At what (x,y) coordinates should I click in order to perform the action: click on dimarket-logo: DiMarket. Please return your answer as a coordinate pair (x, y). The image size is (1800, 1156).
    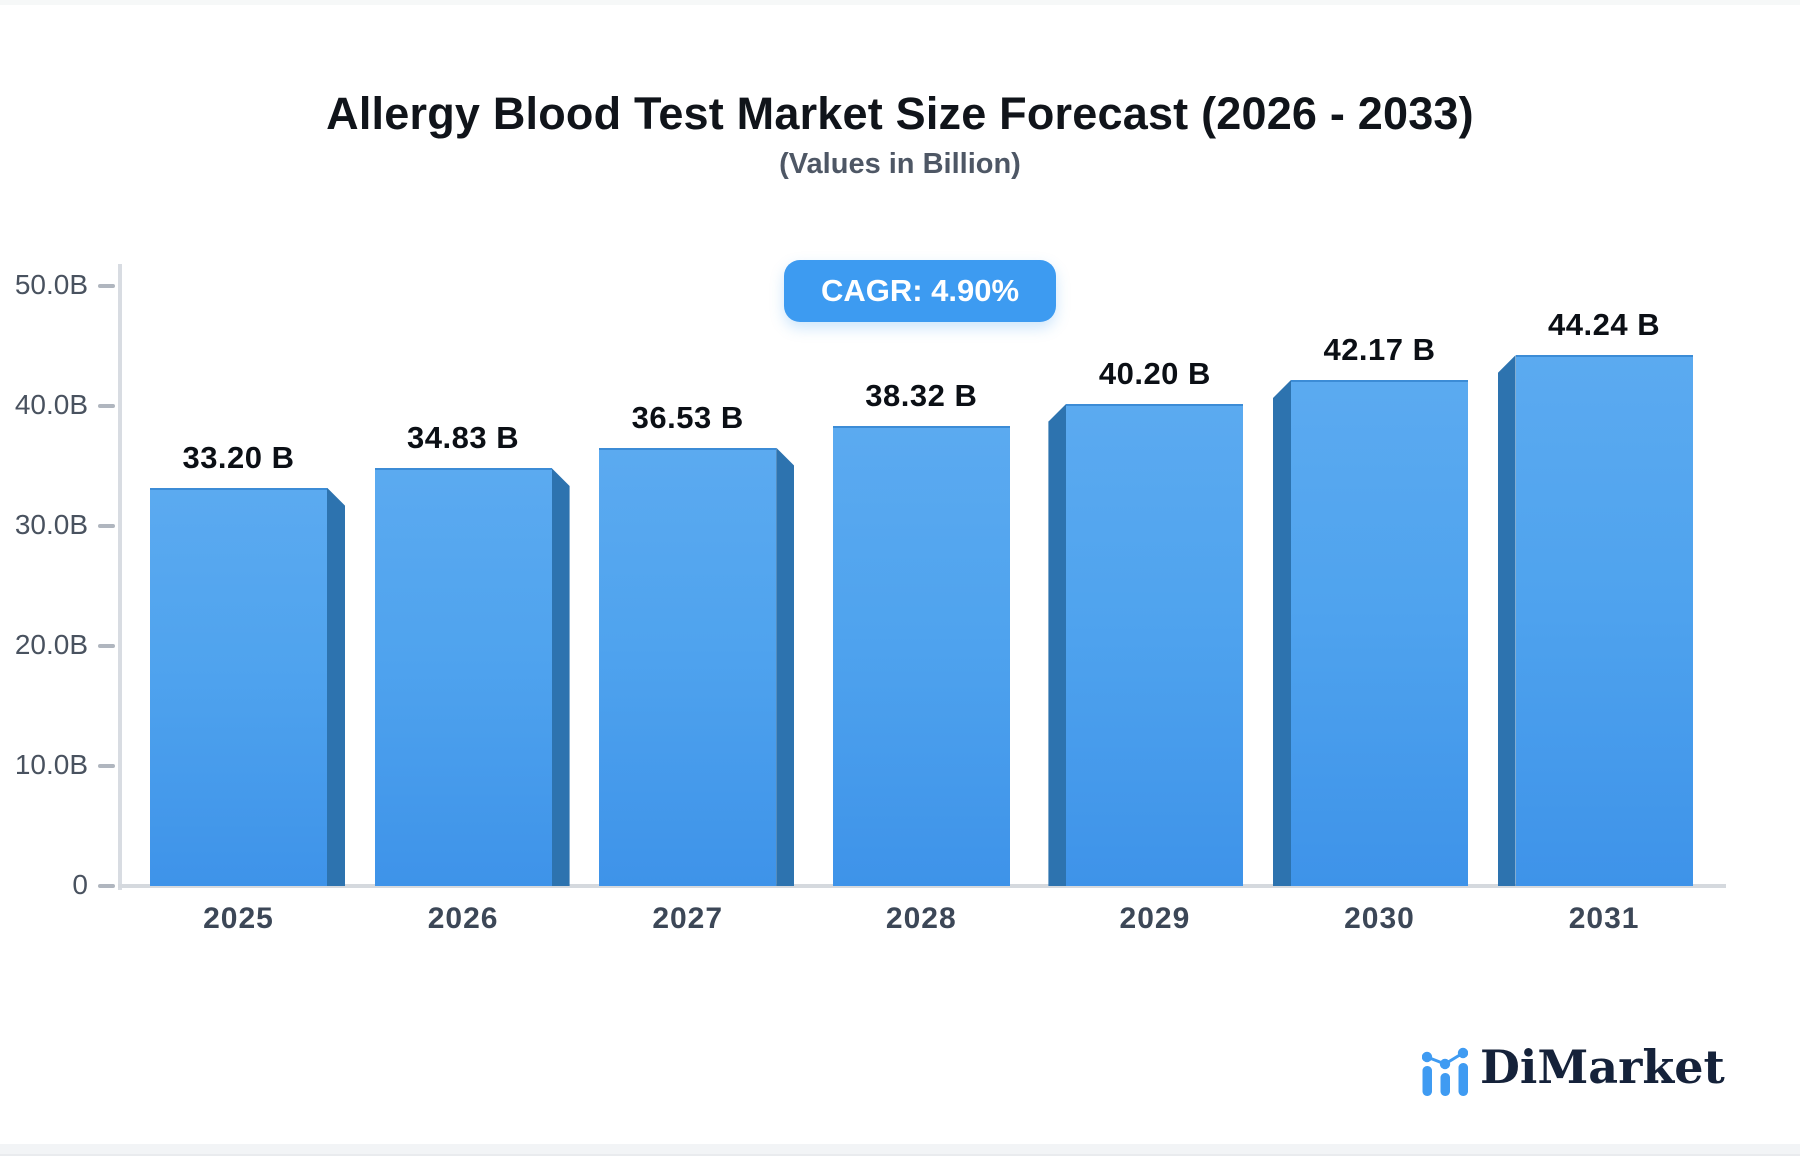
    Looking at the image, I should click on (1573, 1071).